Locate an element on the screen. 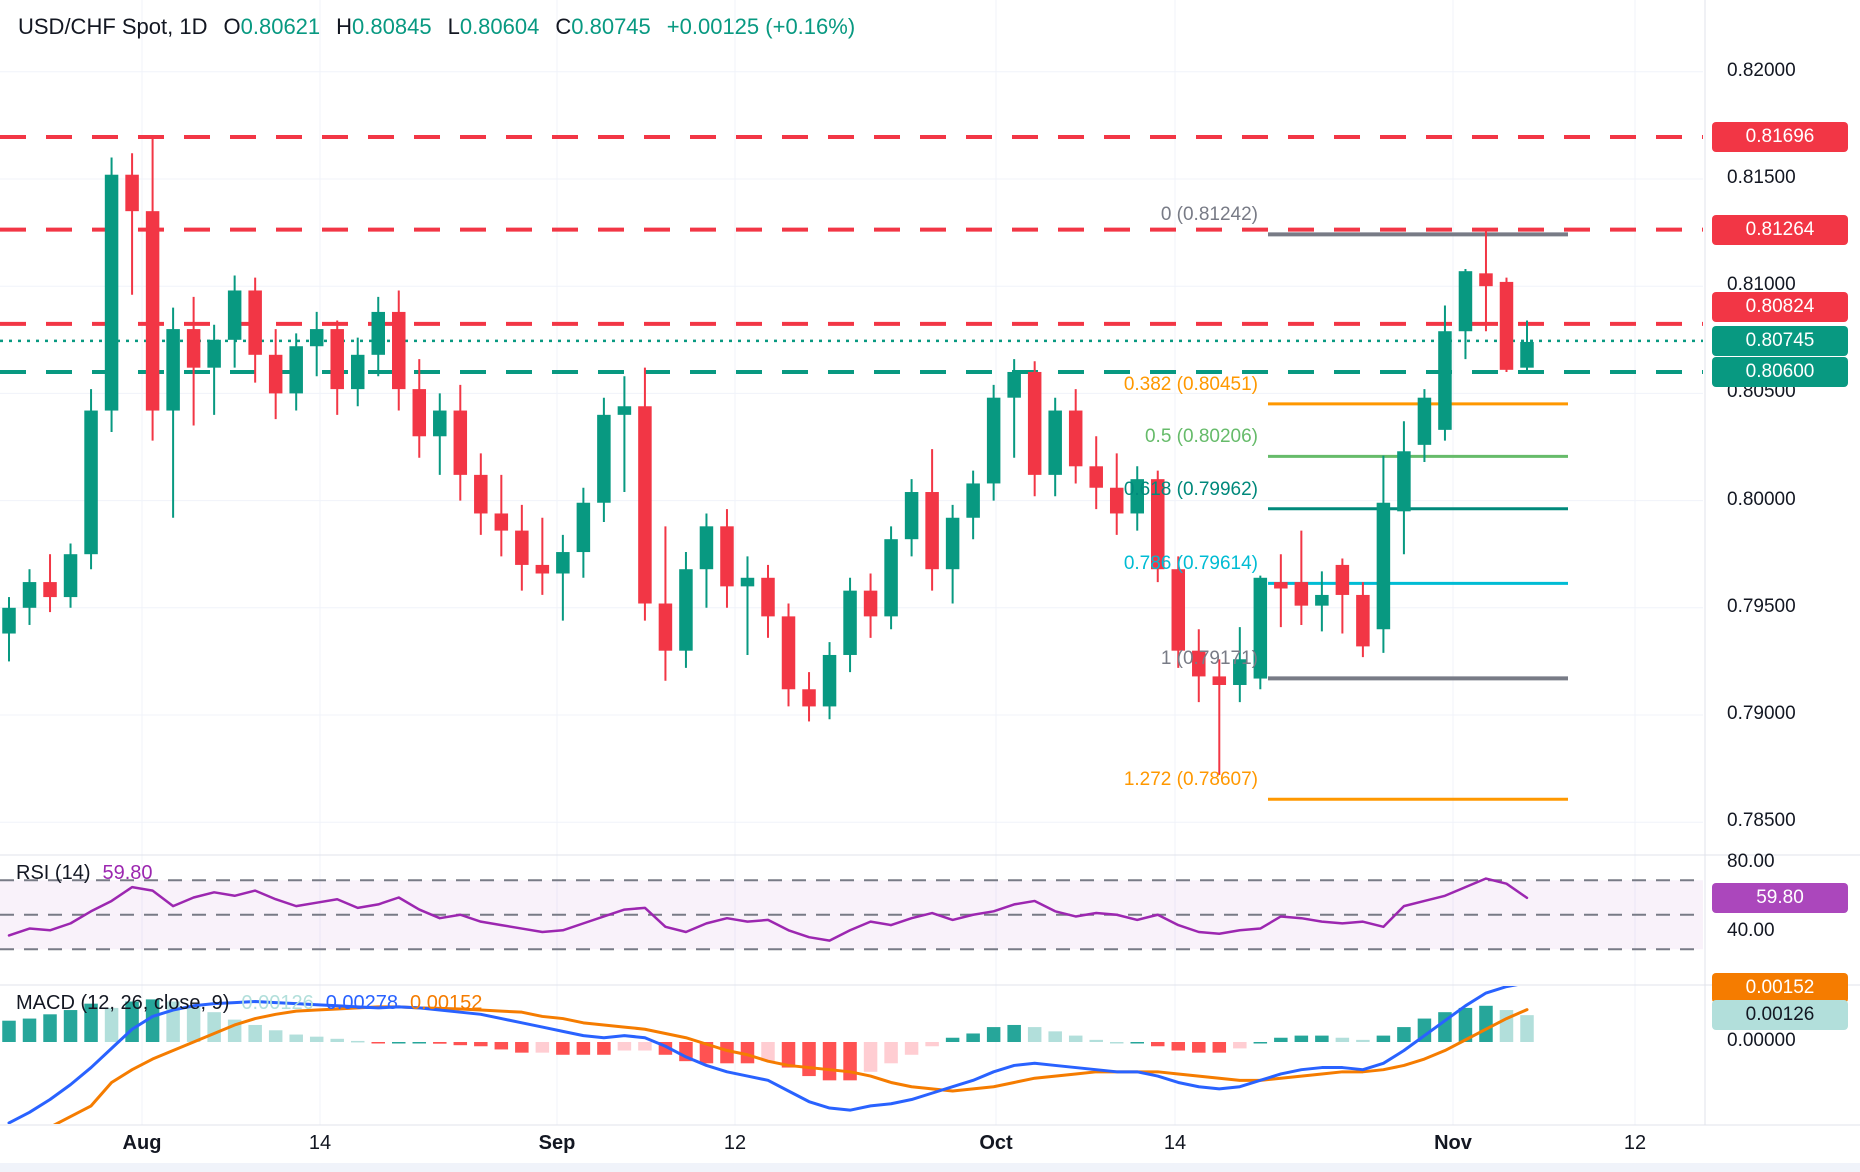 This screenshot has height=1172, width=1860. price-axis-tick: 0.82000 is located at coordinates (1761, 70).